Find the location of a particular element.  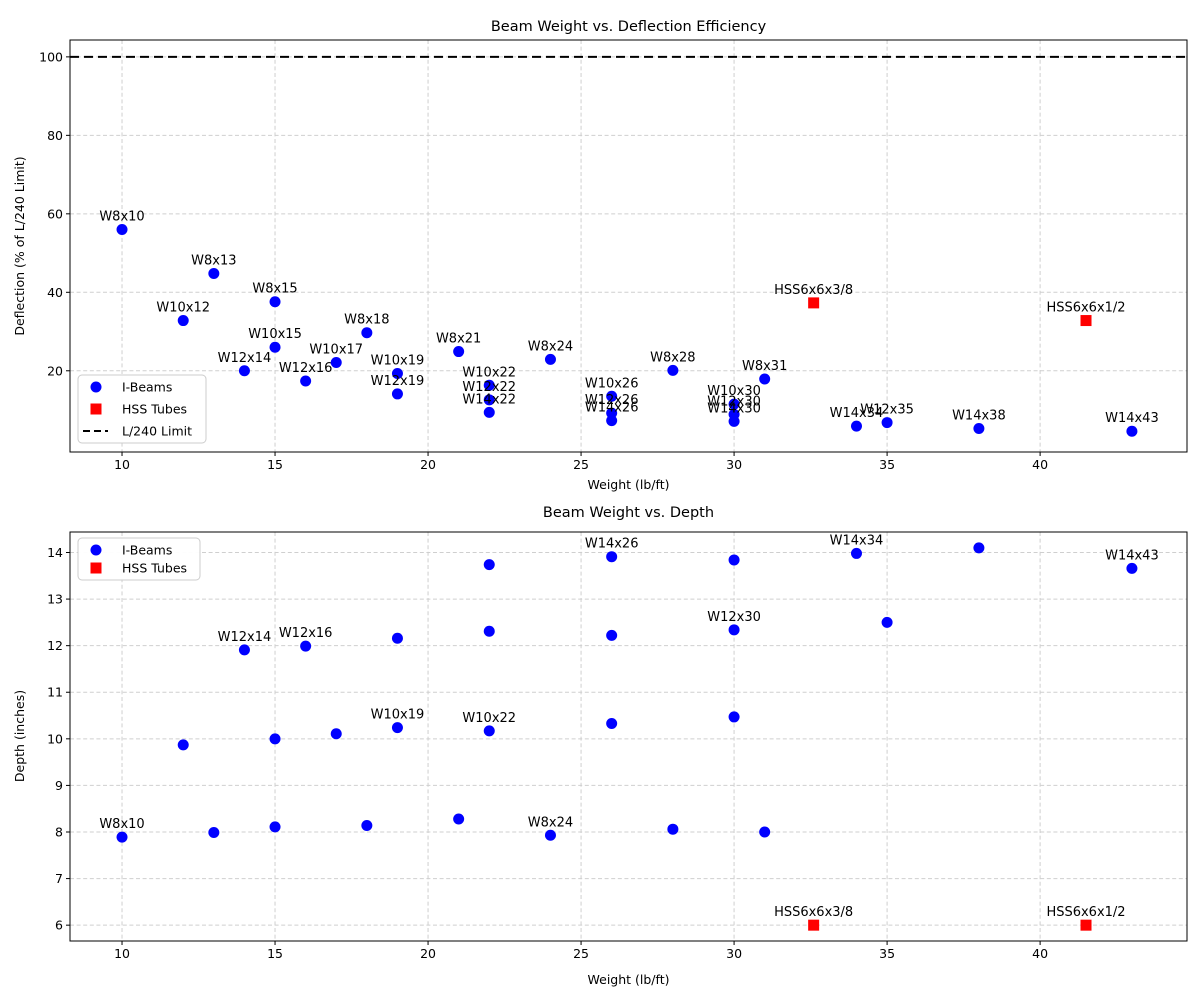

x-tick-label: 30 is located at coordinates (734, 953).